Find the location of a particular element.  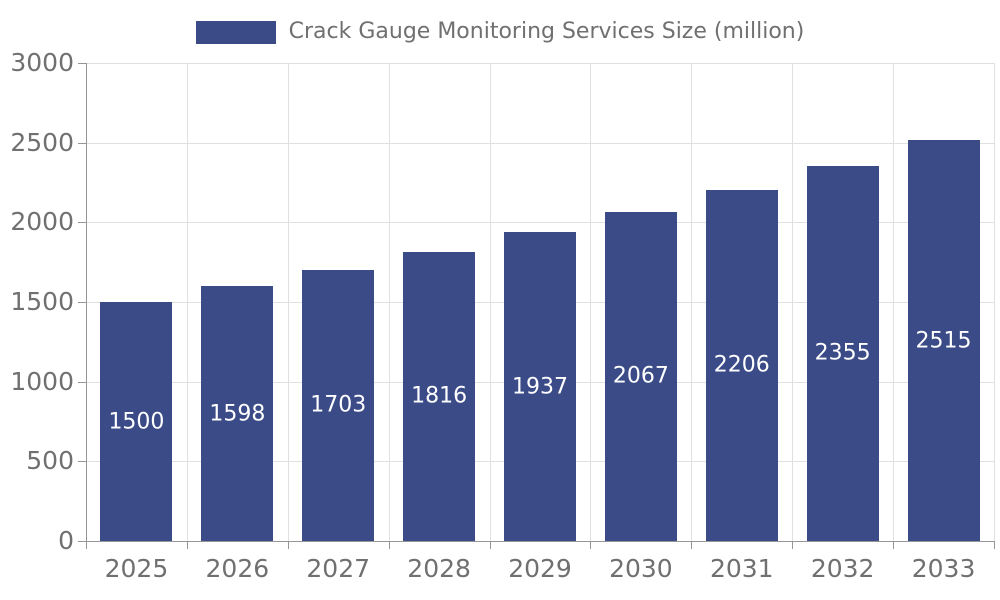

bar: 2206 is located at coordinates (741, 365).